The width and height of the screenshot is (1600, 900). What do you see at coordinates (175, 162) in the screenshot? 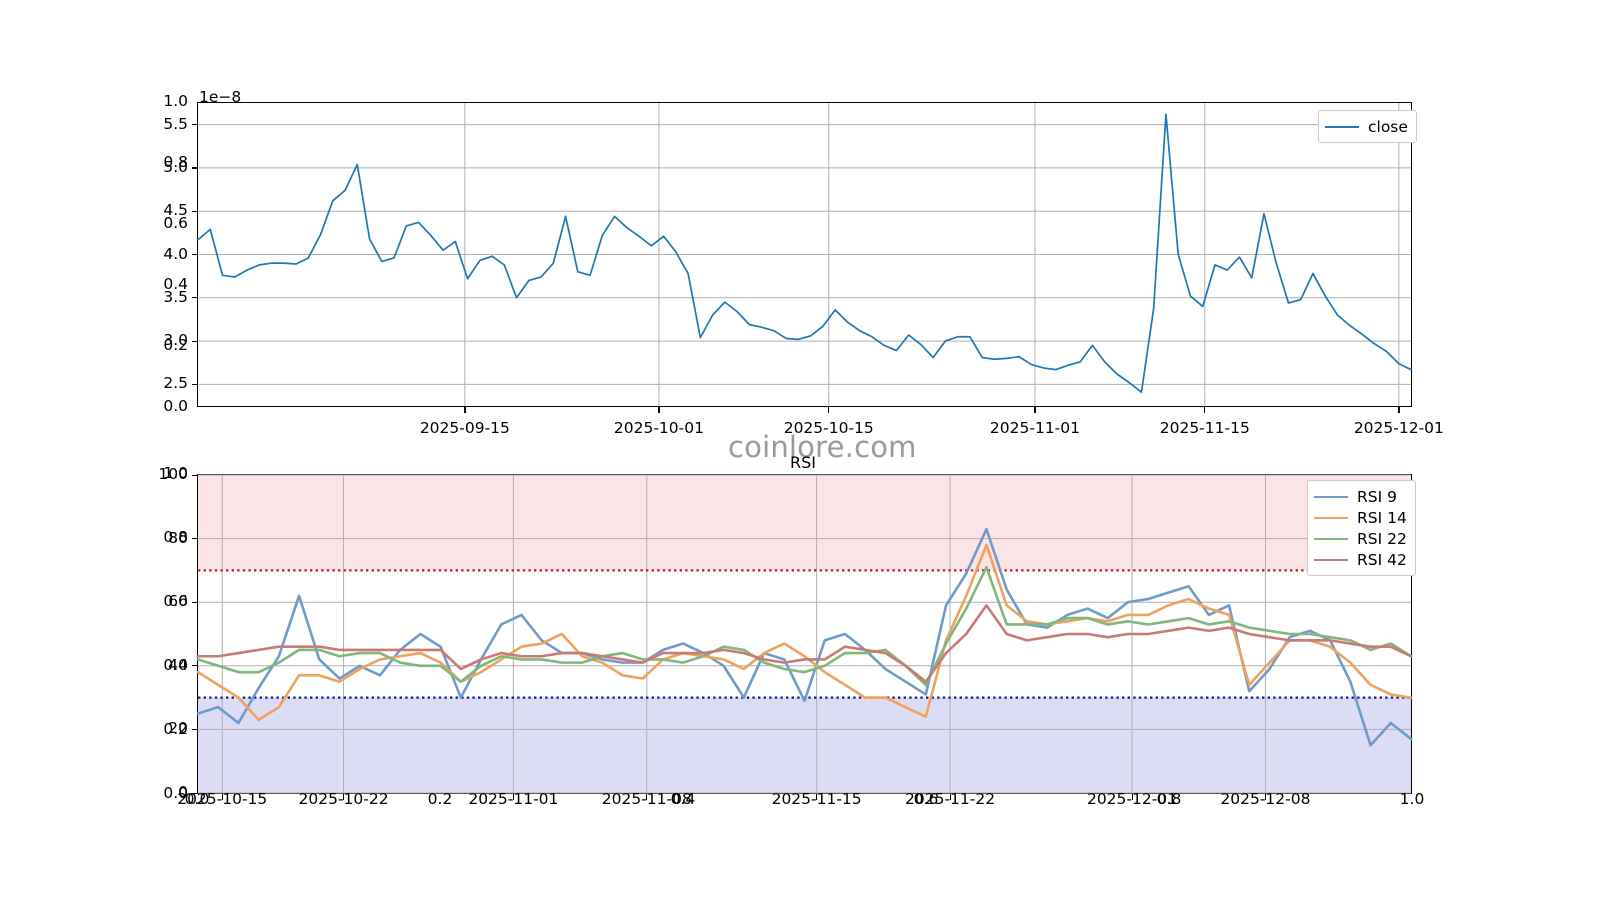
I see `price-y-tick-label-overlay: 0.8` at bounding box center [175, 162].